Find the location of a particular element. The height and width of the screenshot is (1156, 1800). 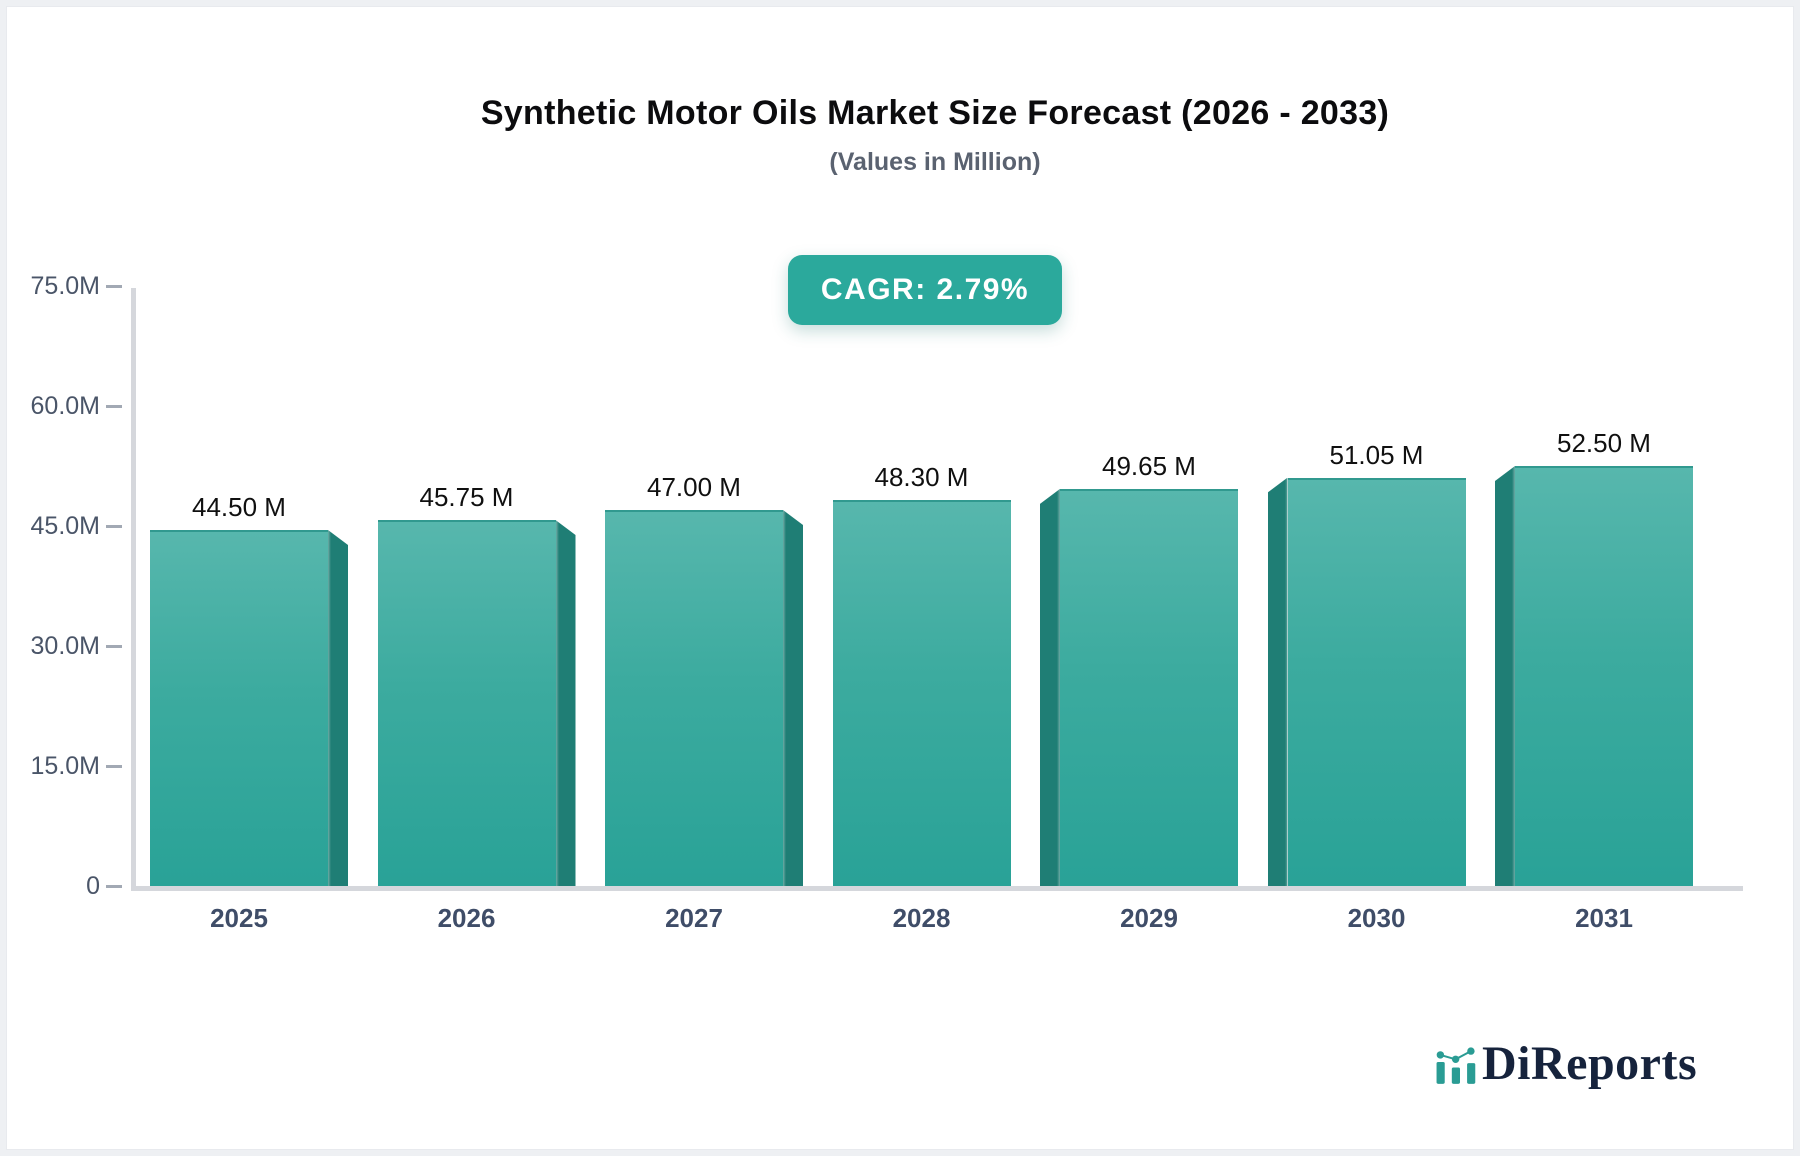

bar-value-label: 45.75 M is located at coordinates (466, 497).